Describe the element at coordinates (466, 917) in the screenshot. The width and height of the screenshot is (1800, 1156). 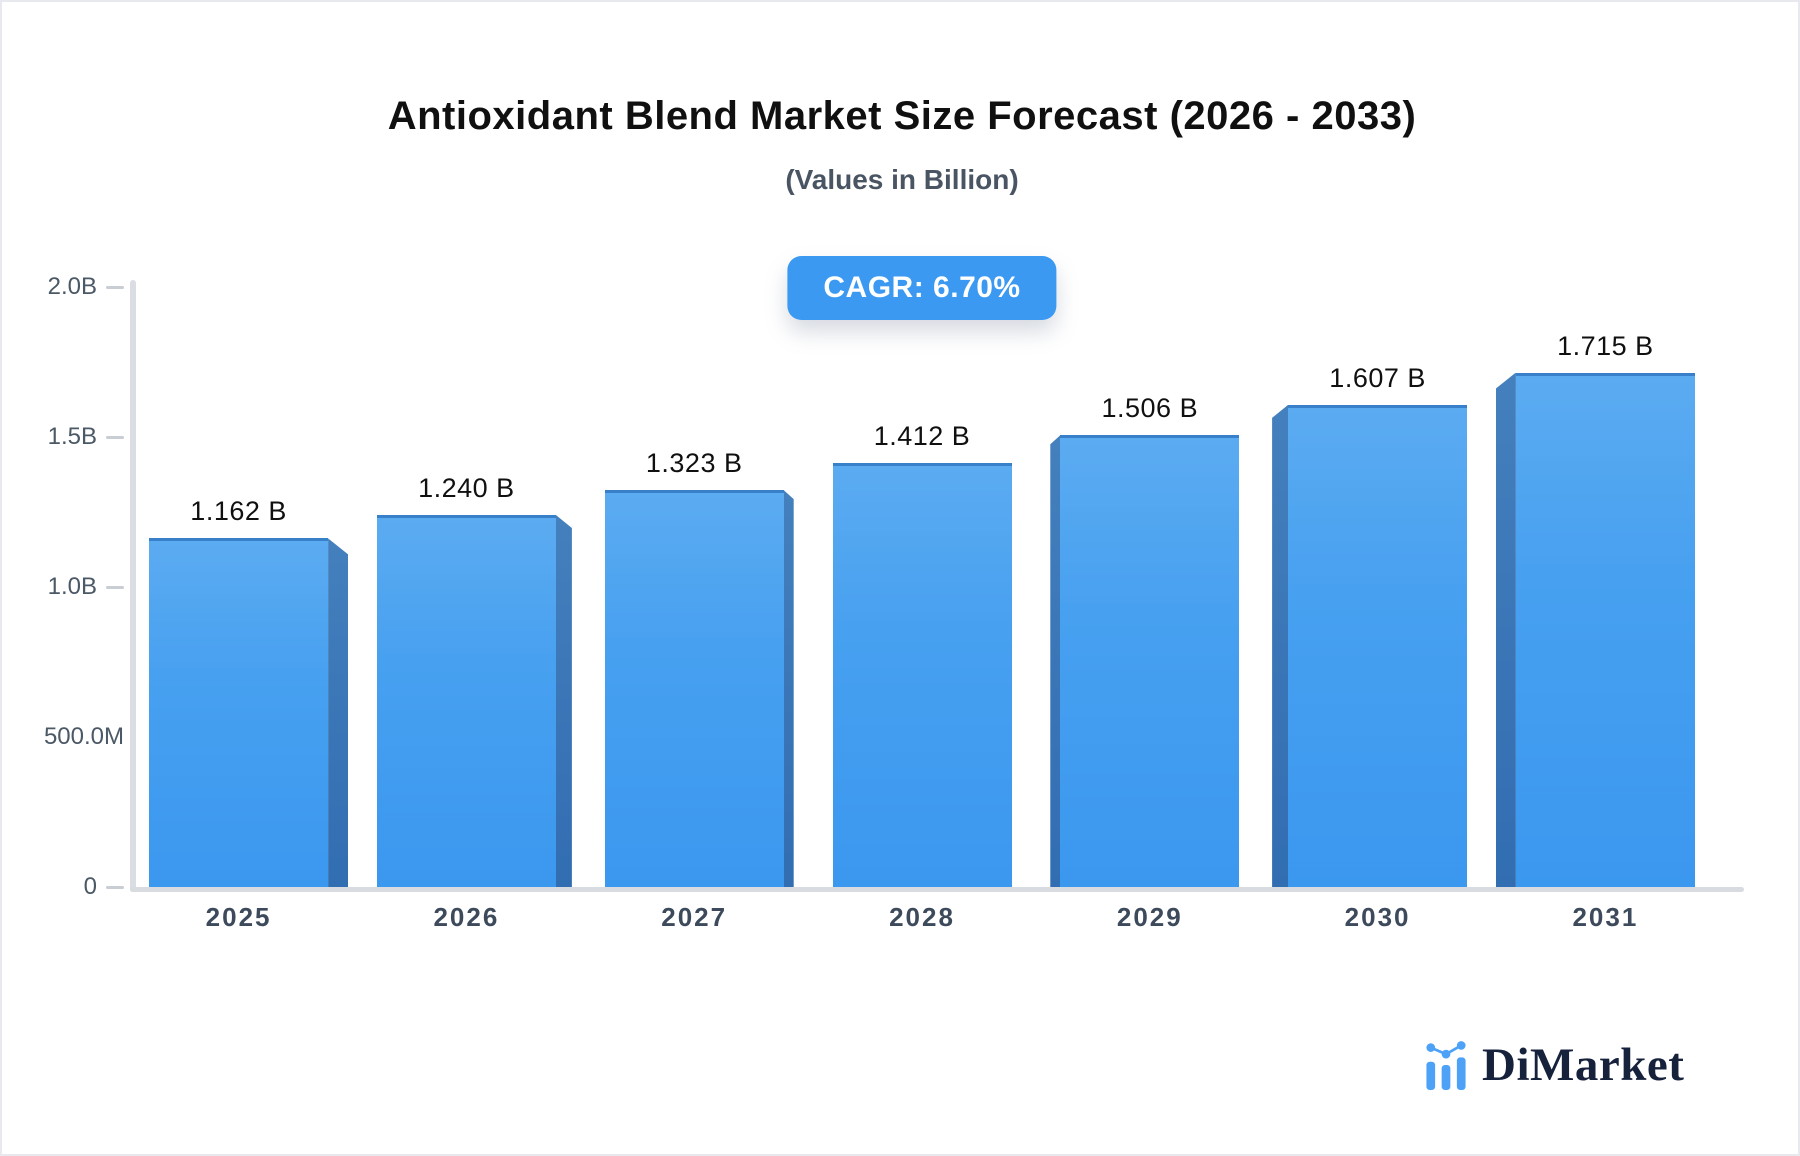
I see `x-axis-tick-label: 2026` at that location.